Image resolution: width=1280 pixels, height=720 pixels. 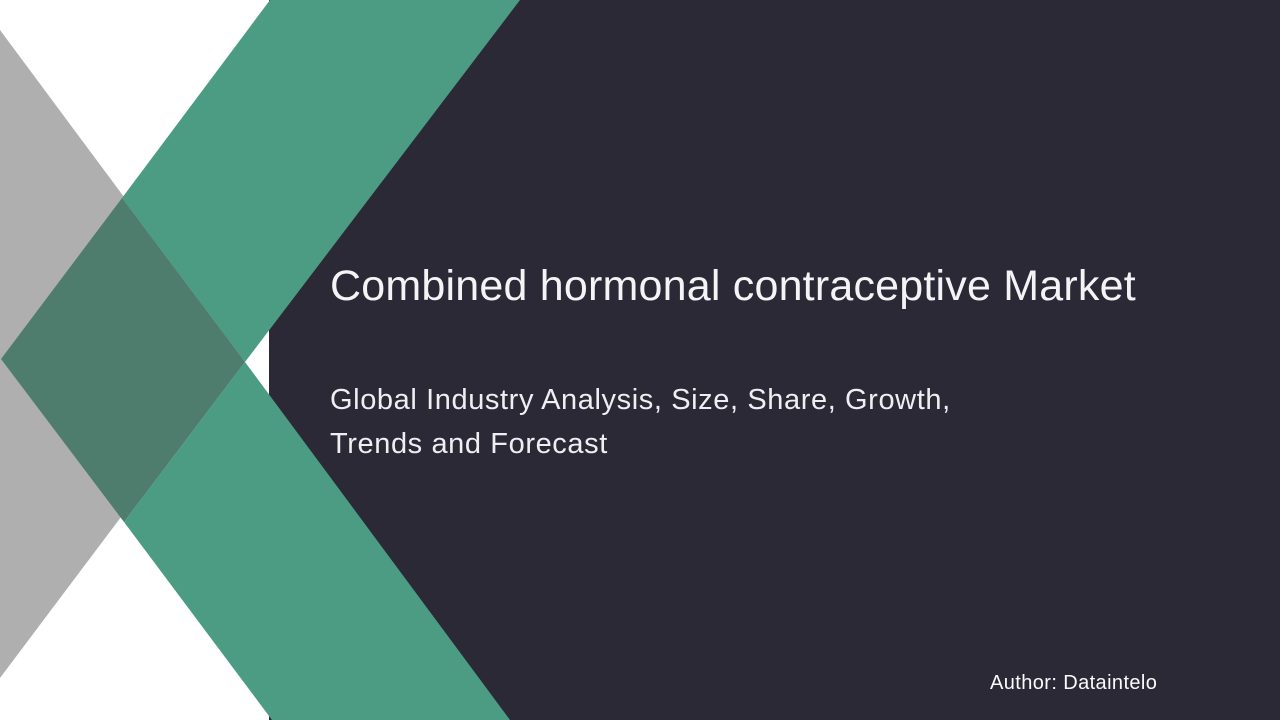 I want to click on report-title: Combined hormonal contraceptive Market, so click(x=733, y=286).